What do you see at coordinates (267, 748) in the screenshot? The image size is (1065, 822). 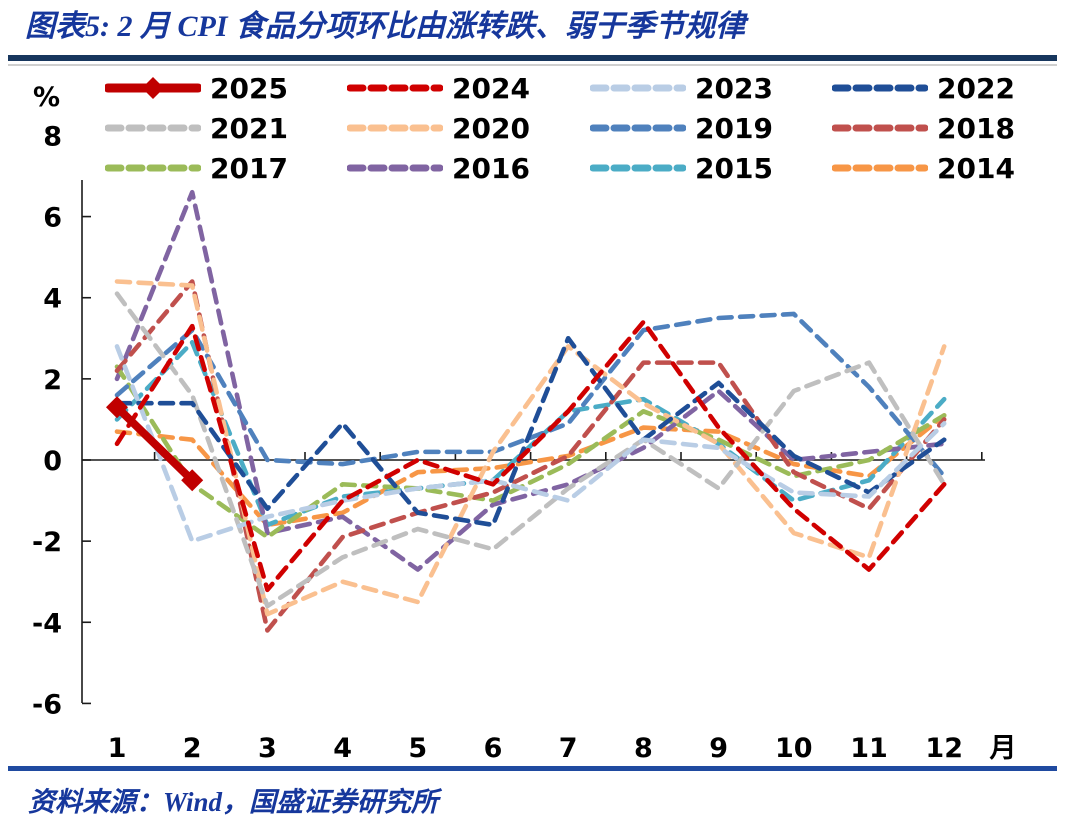 I see `x-axis-label: 3` at bounding box center [267, 748].